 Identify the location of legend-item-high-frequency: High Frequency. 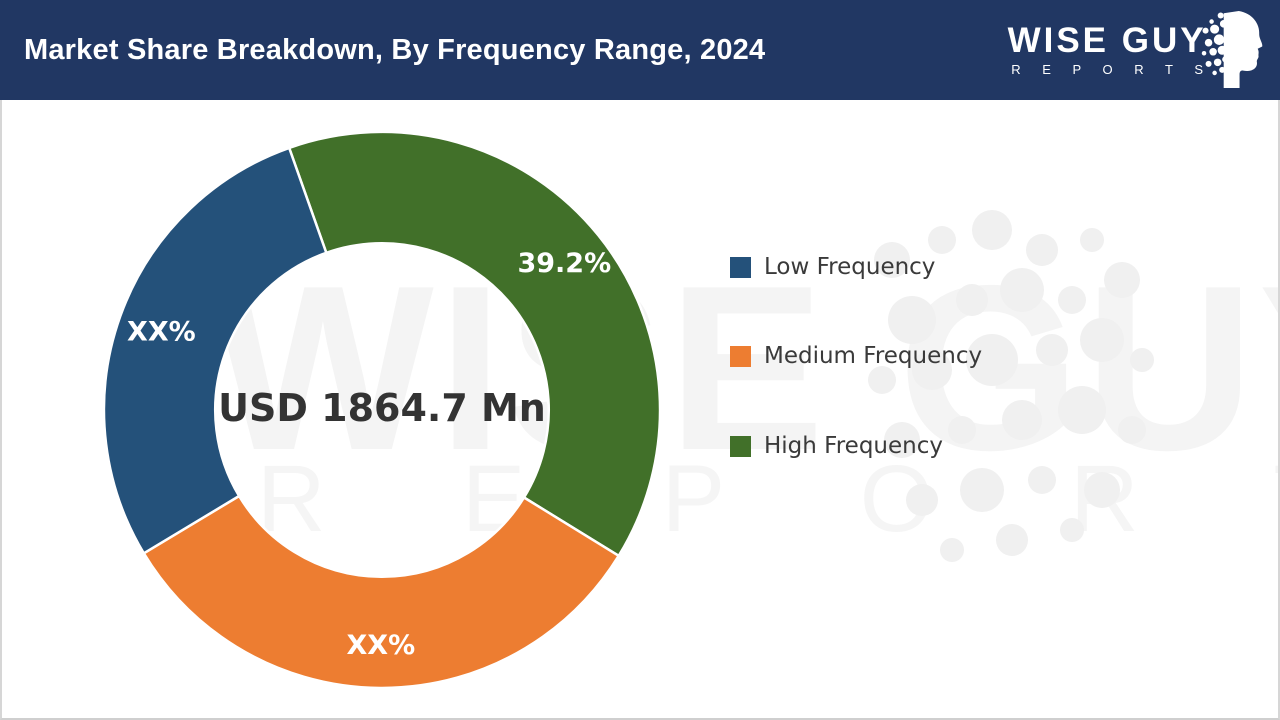
(856, 445).